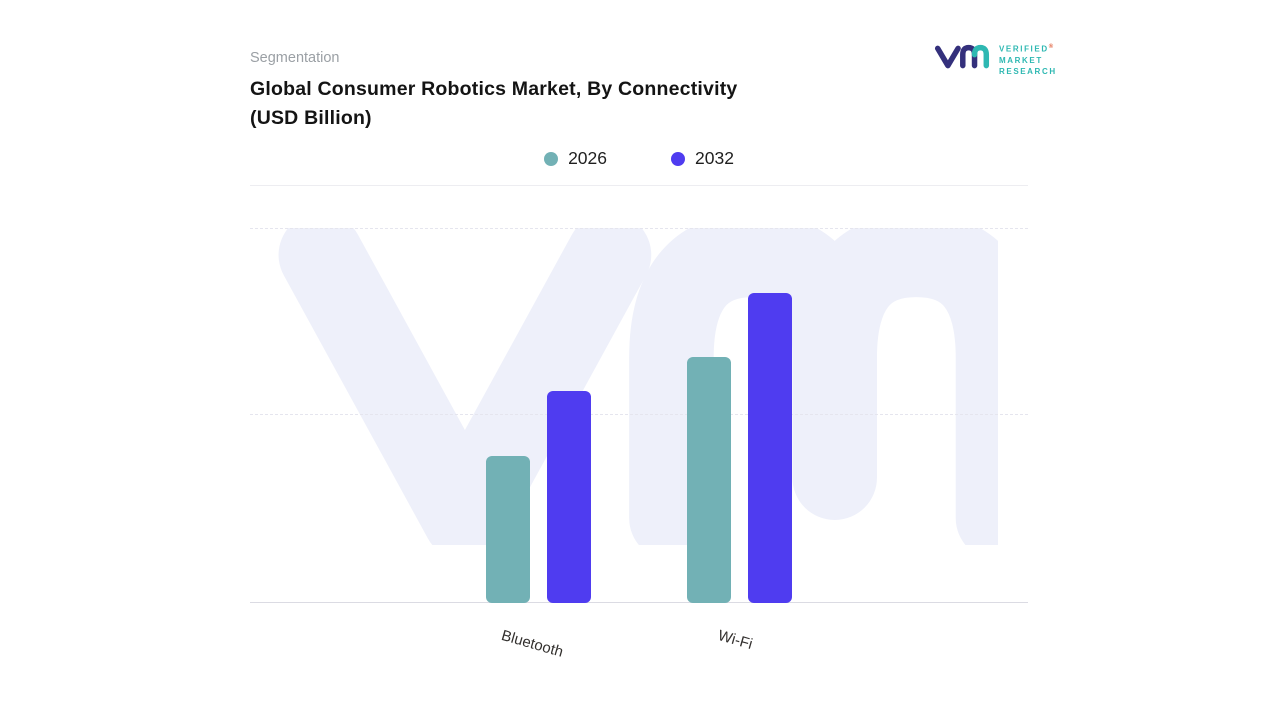  What do you see at coordinates (295, 58) in the screenshot?
I see `eyebrow-label: Segmentation` at bounding box center [295, 58].